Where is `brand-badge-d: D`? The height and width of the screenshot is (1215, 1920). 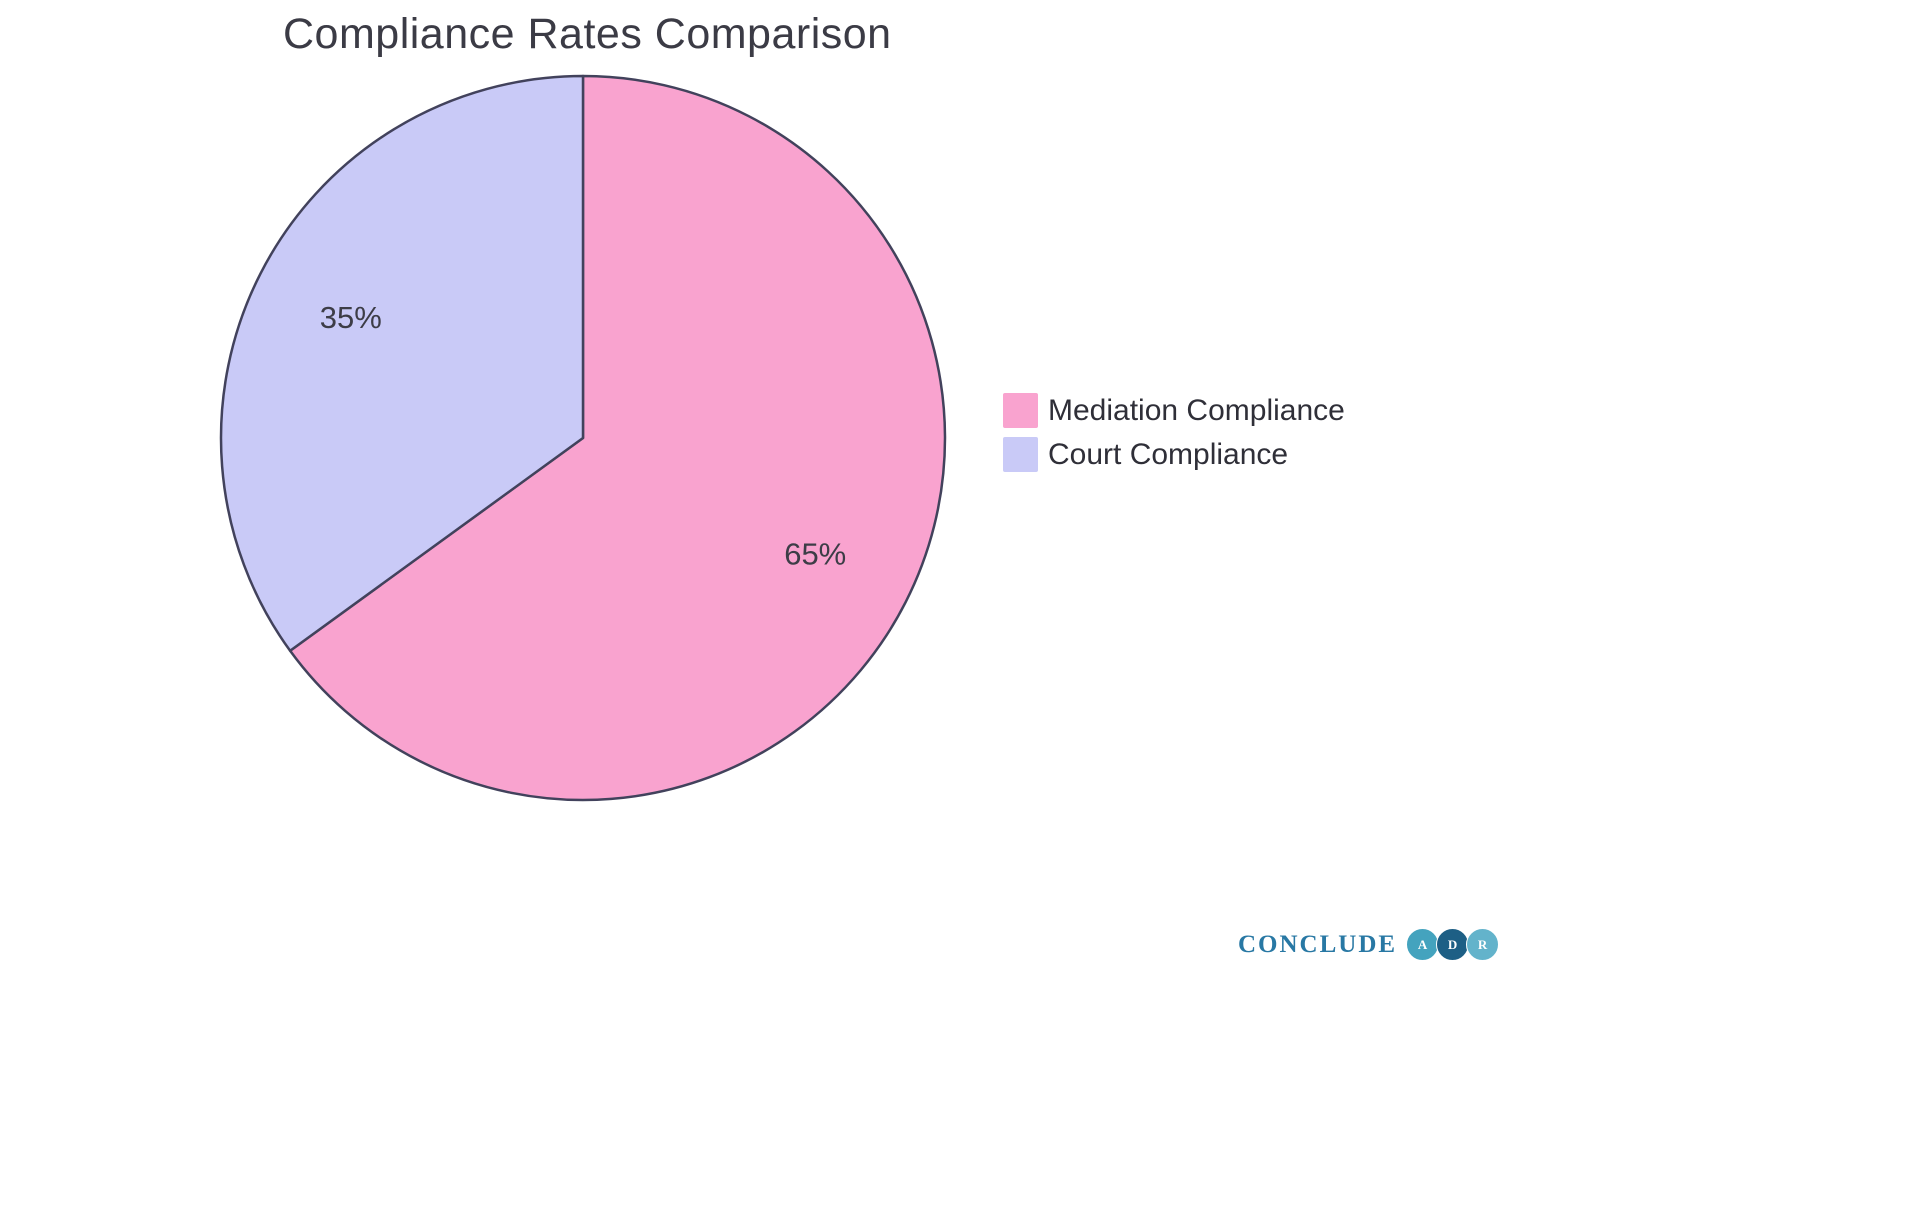
brand-badge-d: D is located at coordinates (1453, 944).